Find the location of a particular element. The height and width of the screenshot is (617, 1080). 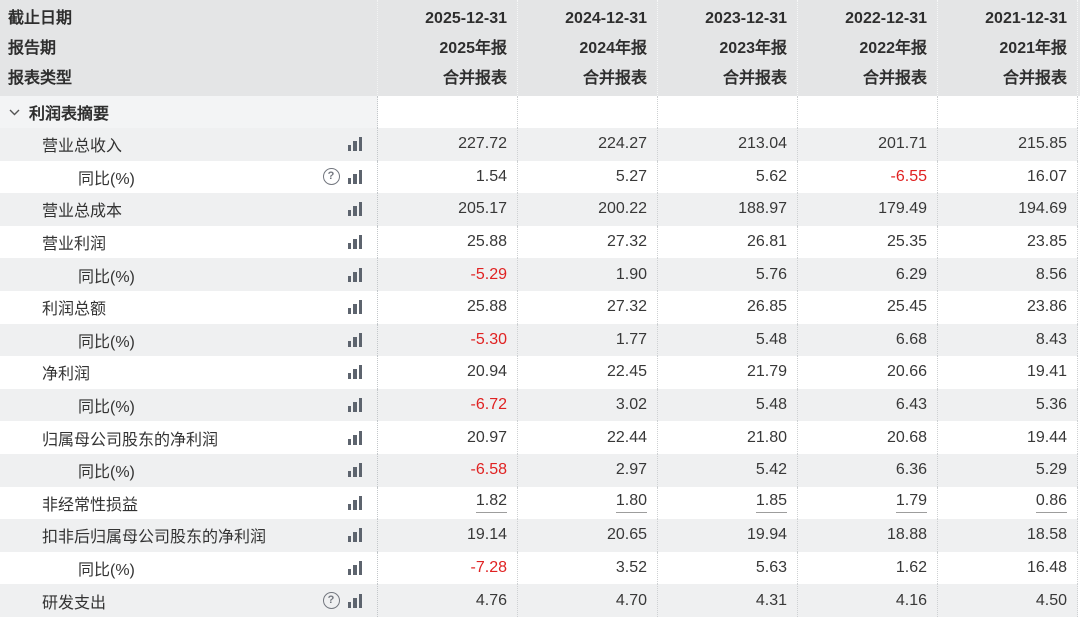

row-label: 利润总额 is located at coordinates (74, 310).